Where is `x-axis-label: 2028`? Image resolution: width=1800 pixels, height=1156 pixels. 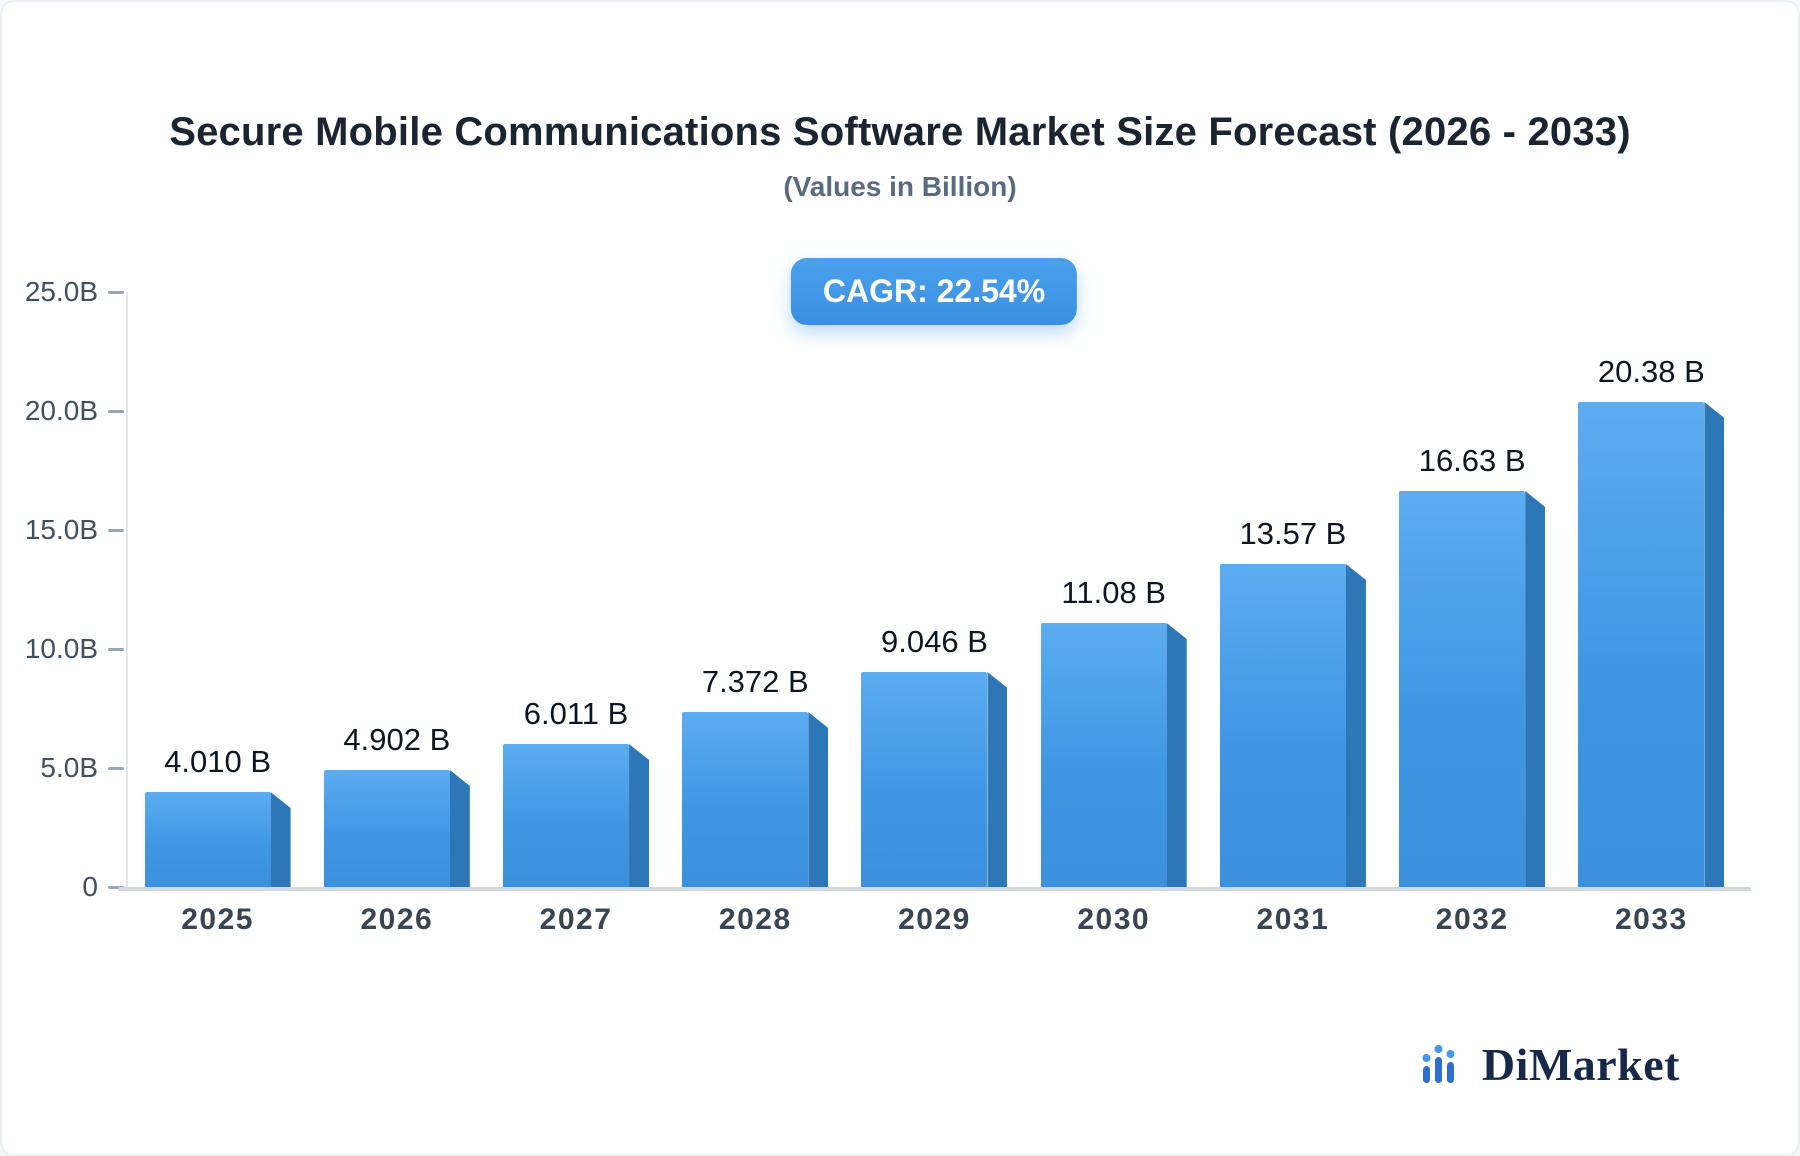
x-axis-label: 2028 is located at coordinates (755, 919).